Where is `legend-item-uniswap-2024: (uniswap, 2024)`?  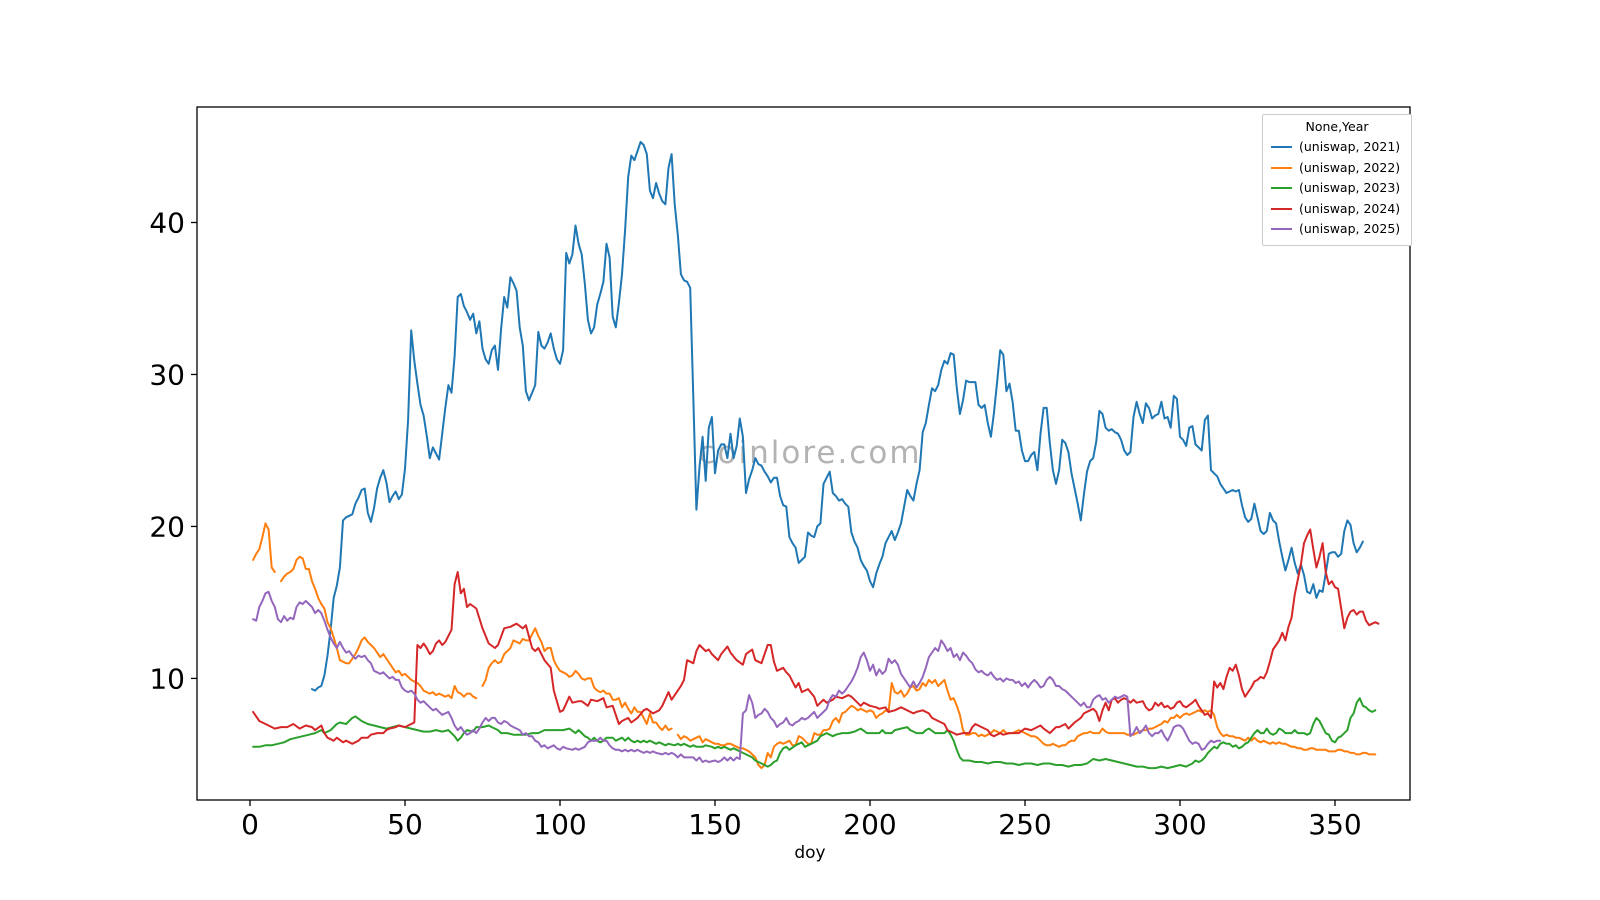
legend-item-uniswap-2024: (uniswap, 2024) is located at coordinates (1337, 209).